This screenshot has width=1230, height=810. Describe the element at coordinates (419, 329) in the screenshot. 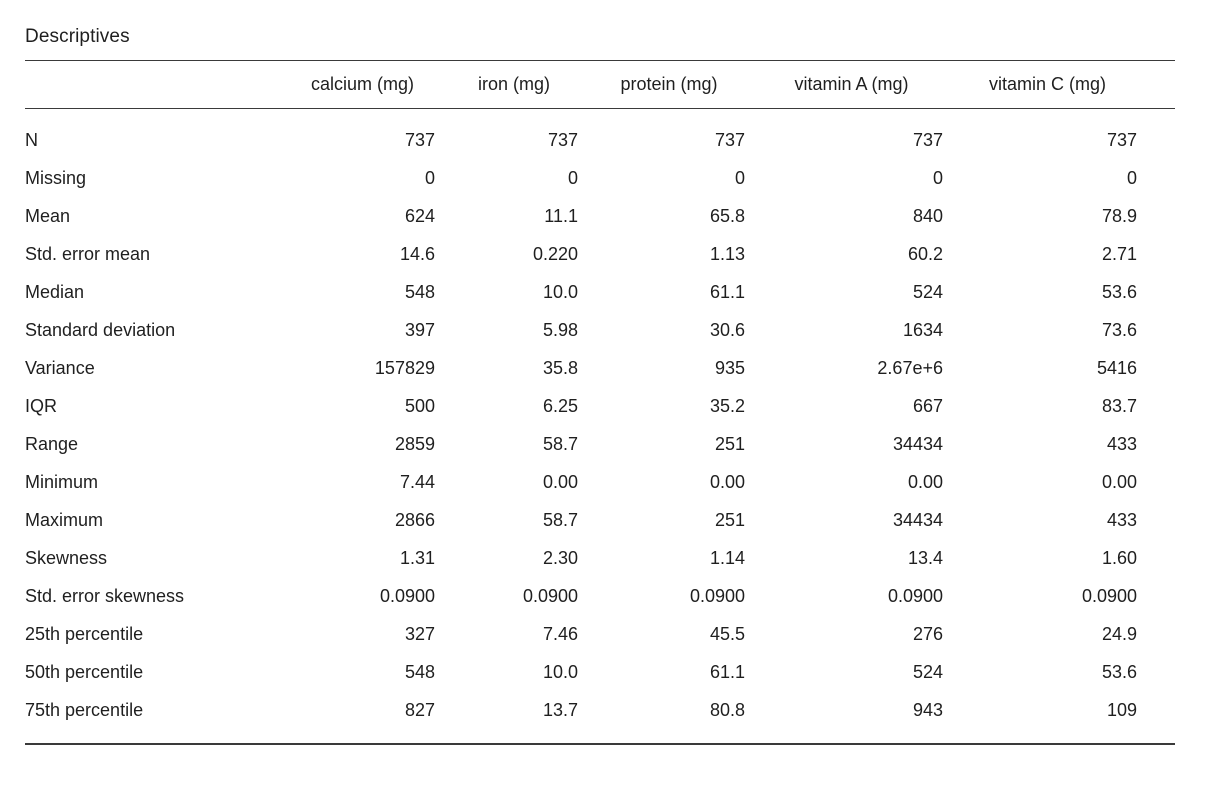

I see `value-cell: 397` at that location.